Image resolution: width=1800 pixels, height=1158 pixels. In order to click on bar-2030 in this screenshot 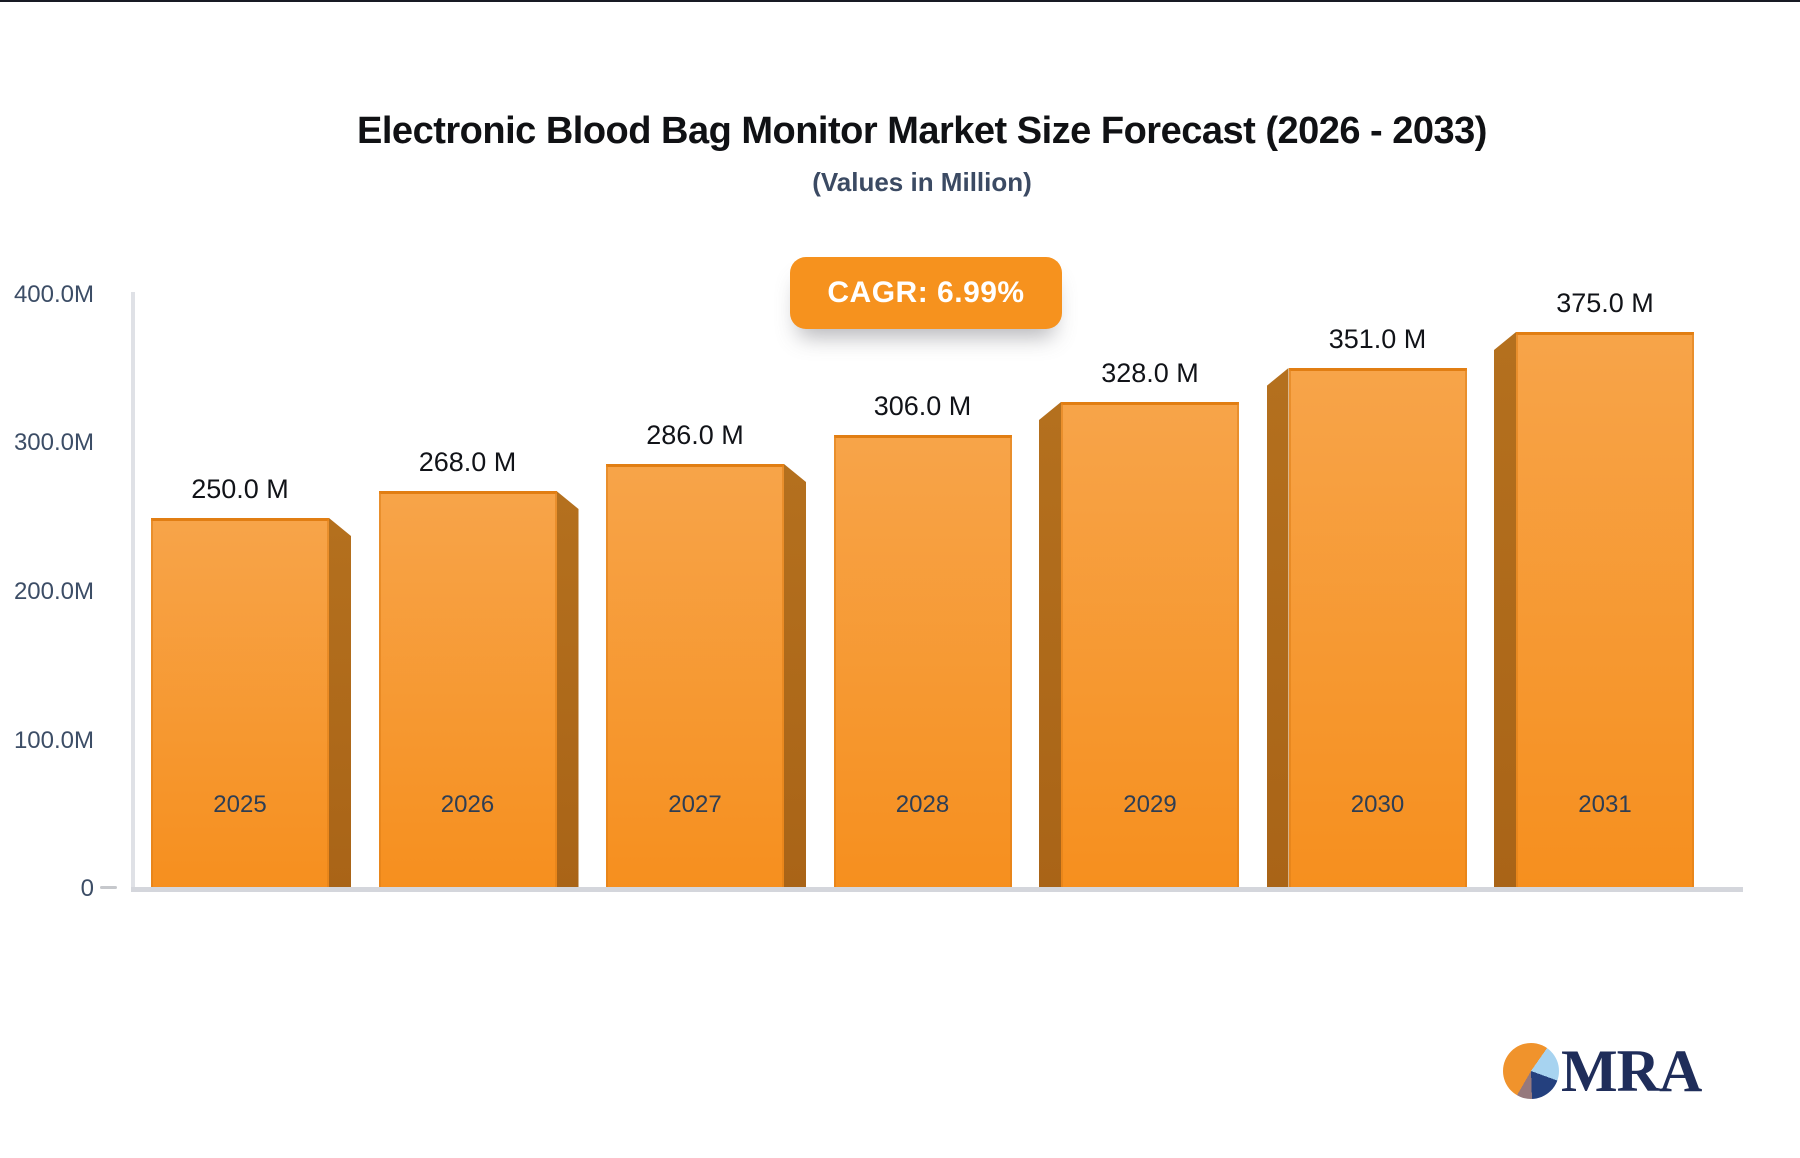, I will do `click(1377, 629)`.